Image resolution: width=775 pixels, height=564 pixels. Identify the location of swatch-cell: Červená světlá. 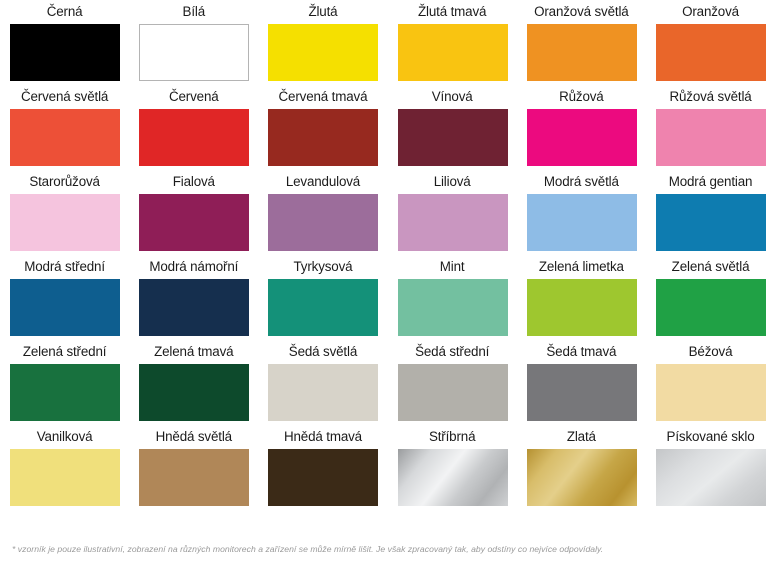
(64, 129).